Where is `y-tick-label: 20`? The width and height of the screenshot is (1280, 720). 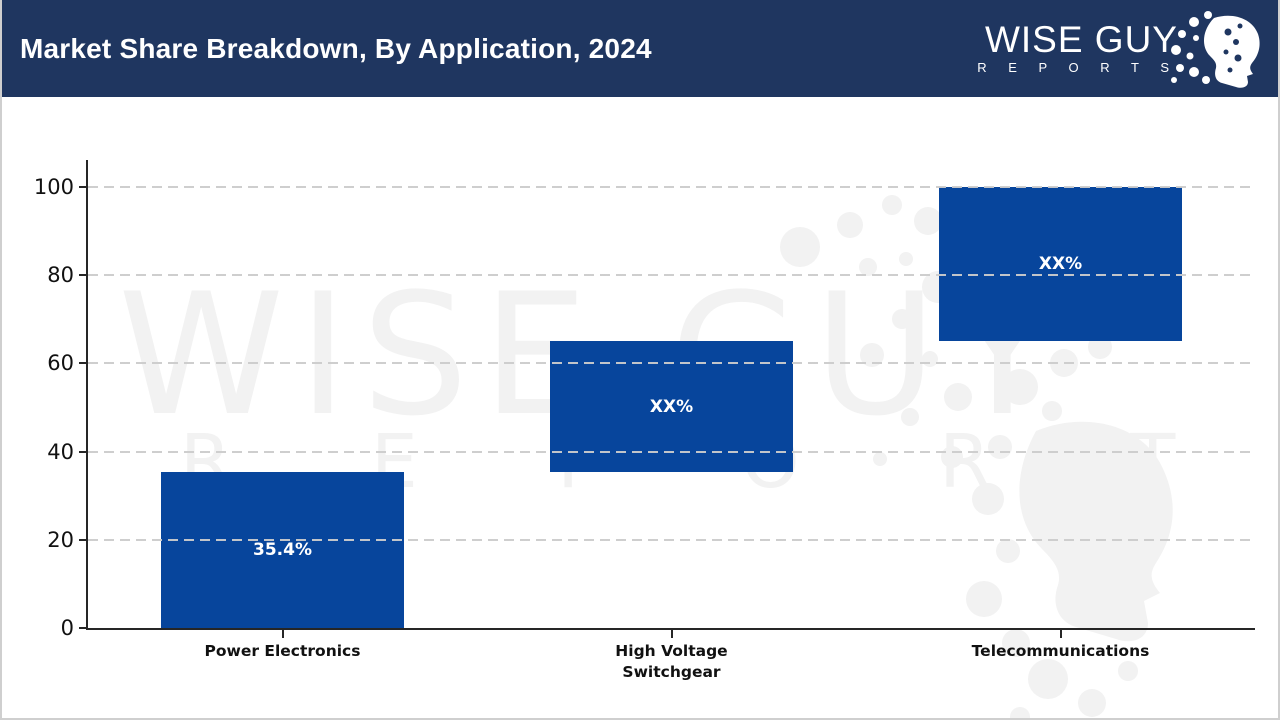
y-tick-label: 20 is located at coordinates (60, 539).